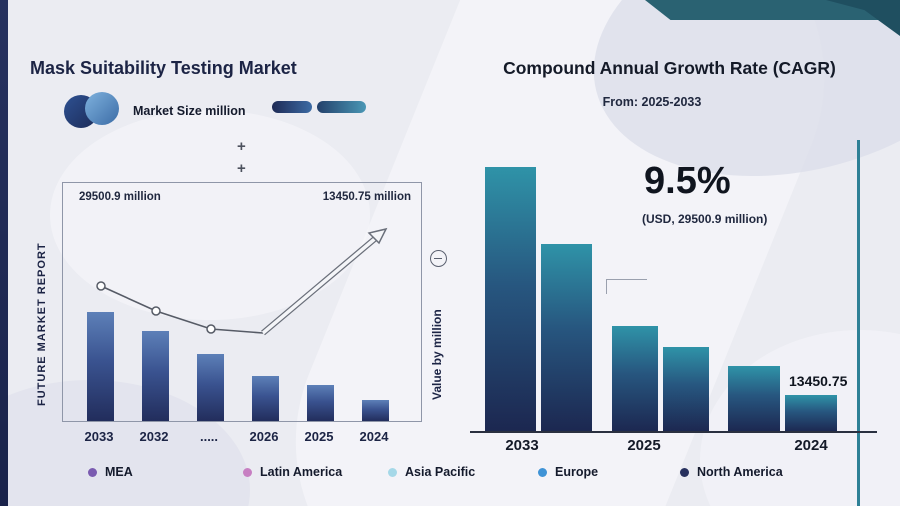 The width and height of the screenshot is (900, 506). I want to click on cagr-detail: (USD, 29500.9 million), so click(705, 219).